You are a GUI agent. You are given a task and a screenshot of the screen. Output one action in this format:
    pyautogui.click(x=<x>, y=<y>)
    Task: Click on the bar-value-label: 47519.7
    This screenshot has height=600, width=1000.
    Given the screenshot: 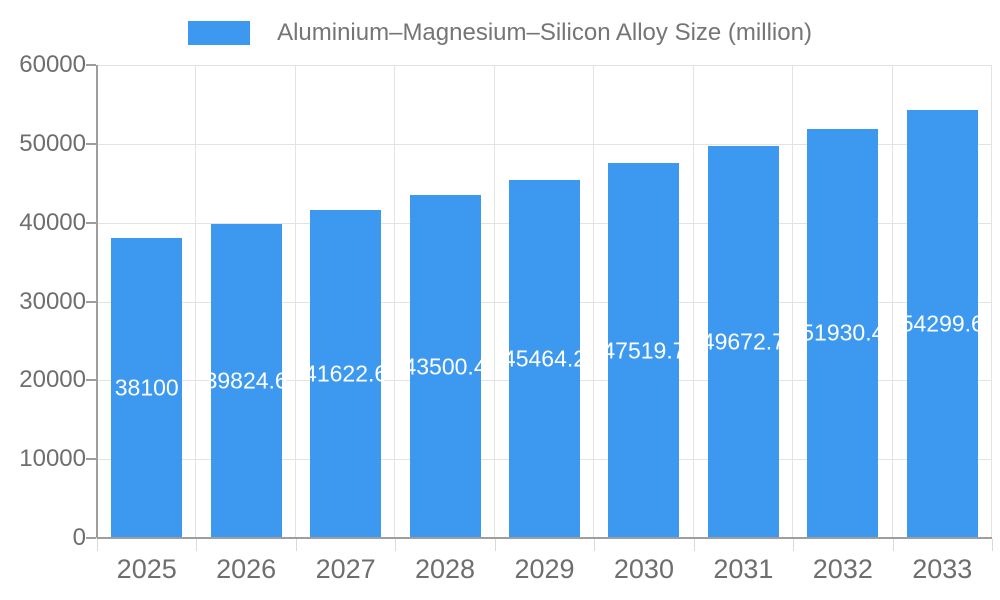 What is the action you would take?
    pyautogui.click(x=644, y=350)
    